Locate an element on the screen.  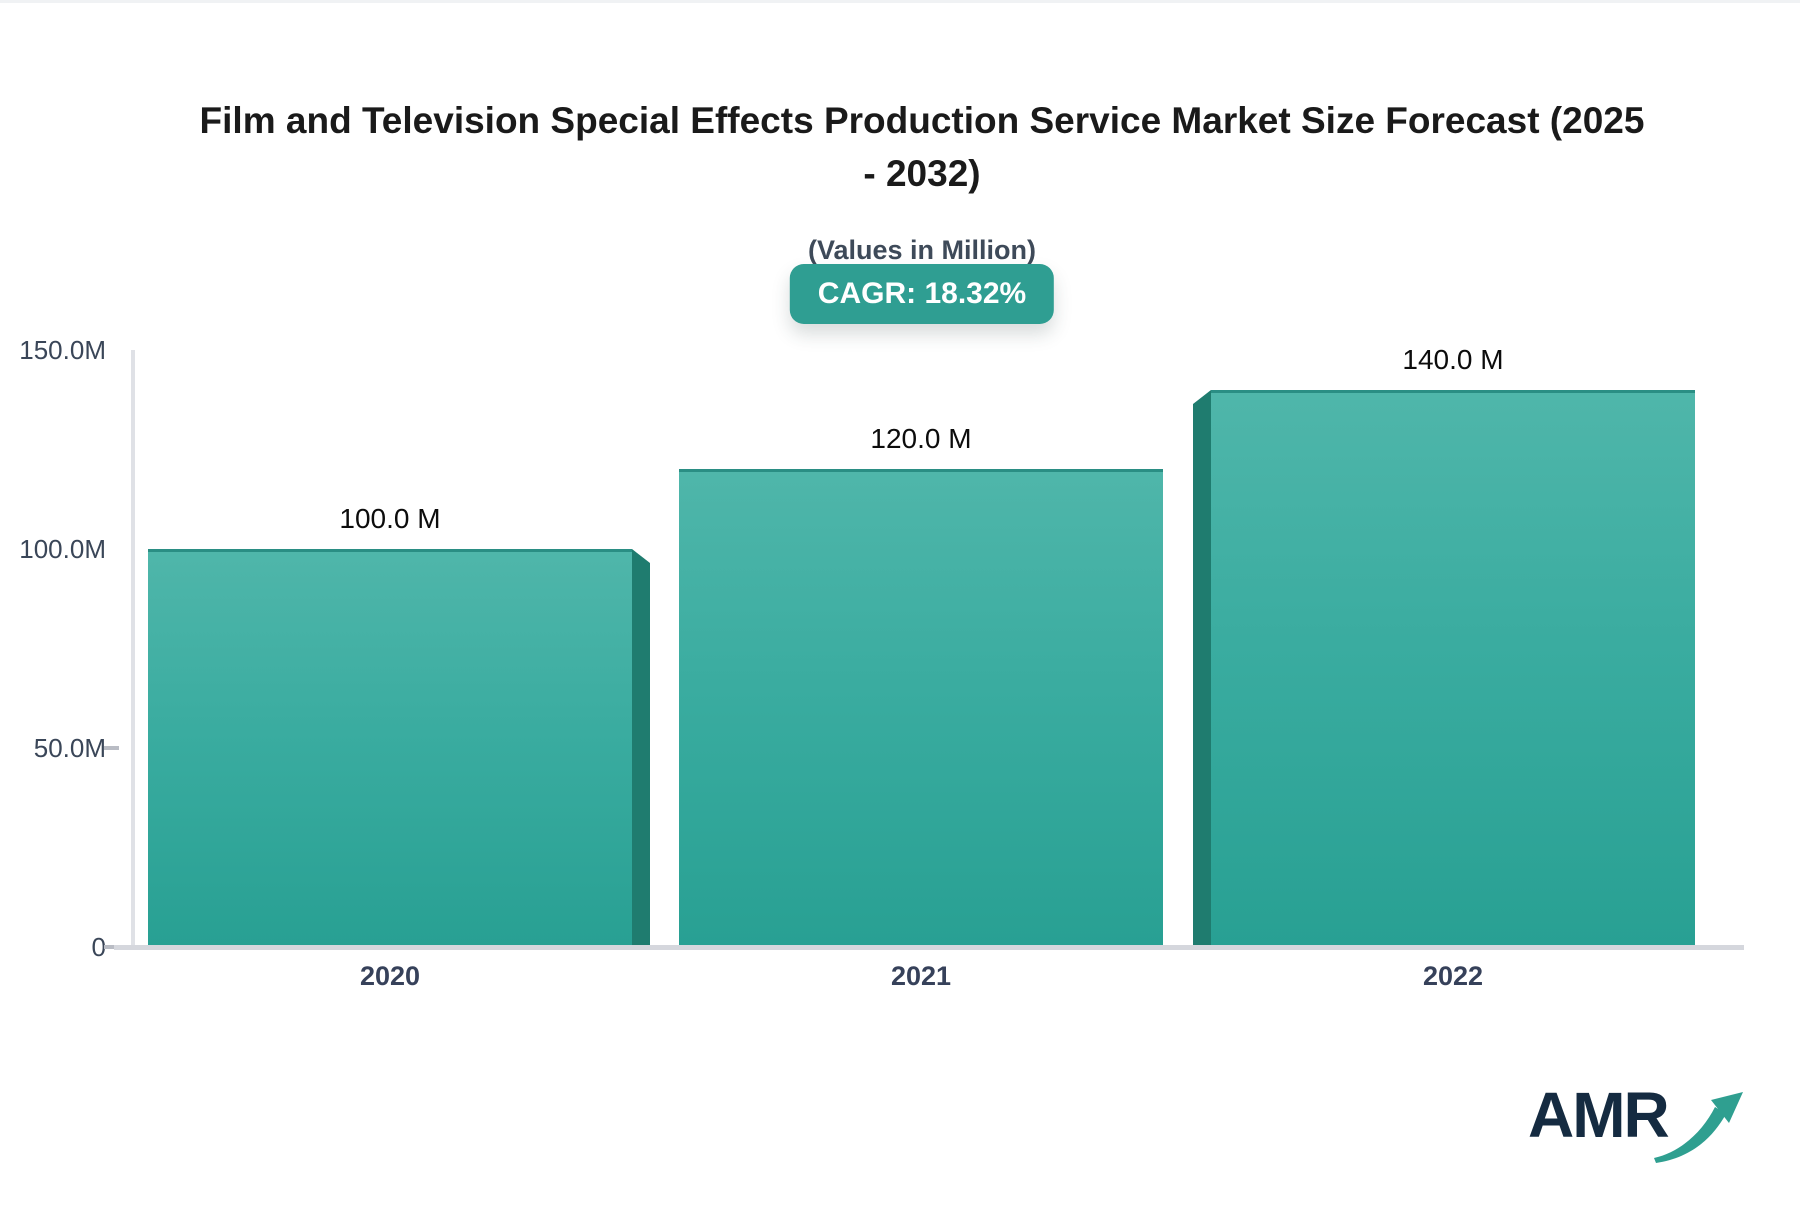
amr-logo-text: AMR is located at coordinates (1599, 1115).